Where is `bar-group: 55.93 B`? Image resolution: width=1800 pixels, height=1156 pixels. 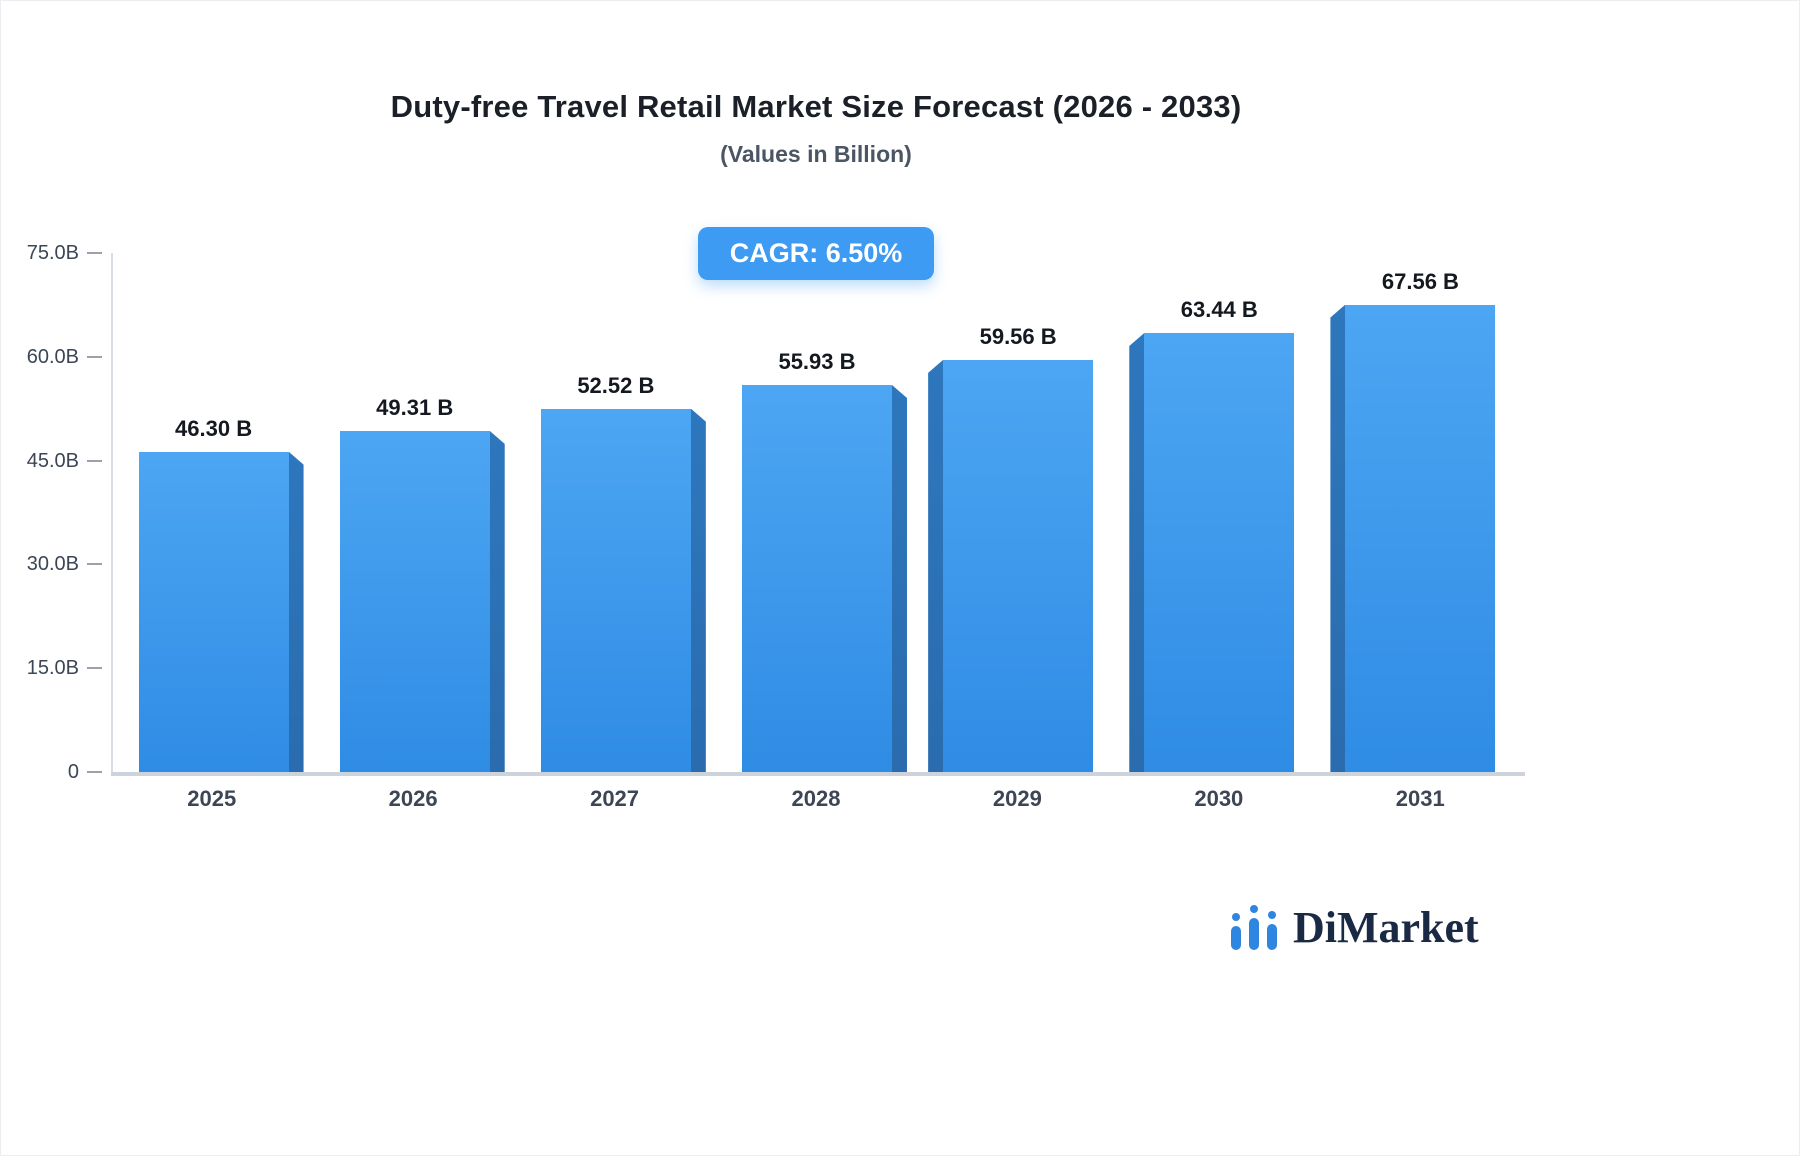 bar-group: 55.93 B is located at coordinates (816, 560).